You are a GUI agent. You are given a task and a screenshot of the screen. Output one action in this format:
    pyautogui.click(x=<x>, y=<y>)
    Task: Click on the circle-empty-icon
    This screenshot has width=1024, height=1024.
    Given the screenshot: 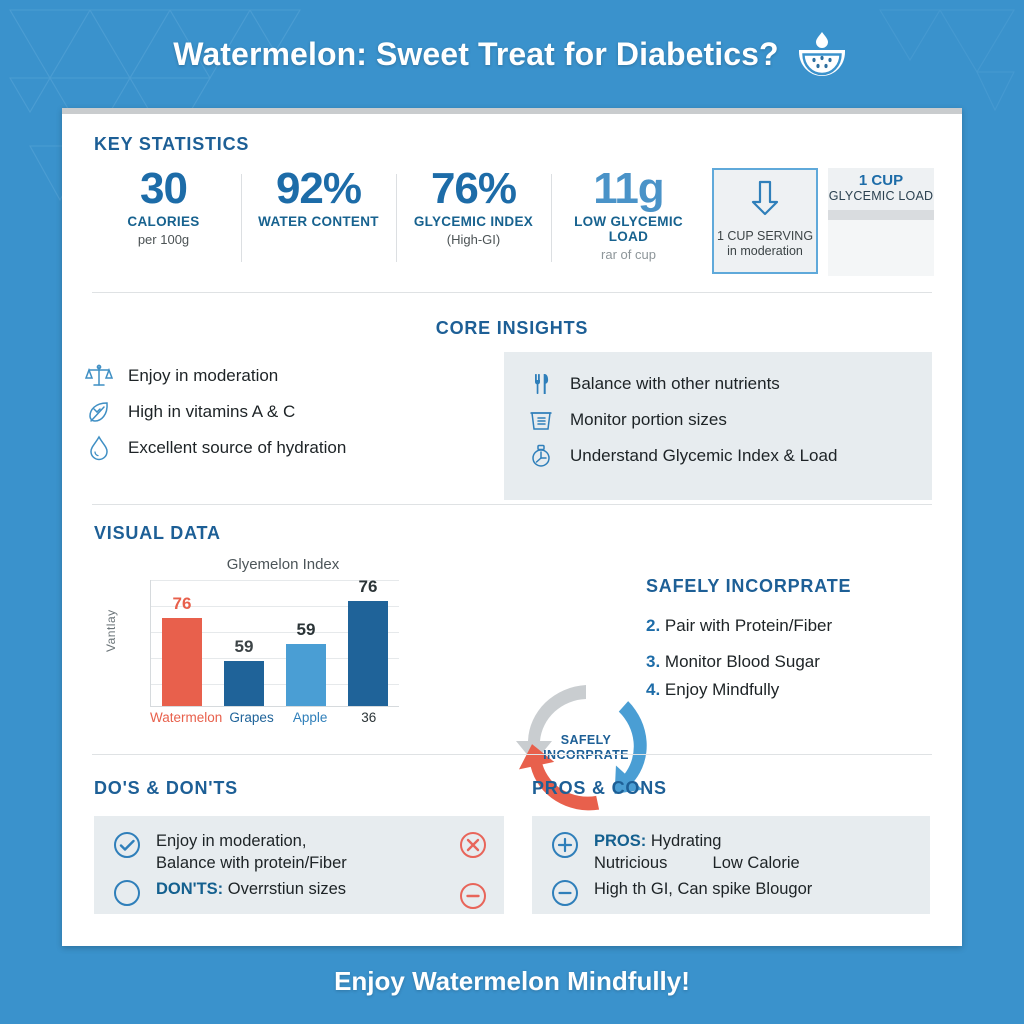 What is the action you would take?
    pyautogui.click(x=127, y=893)
    